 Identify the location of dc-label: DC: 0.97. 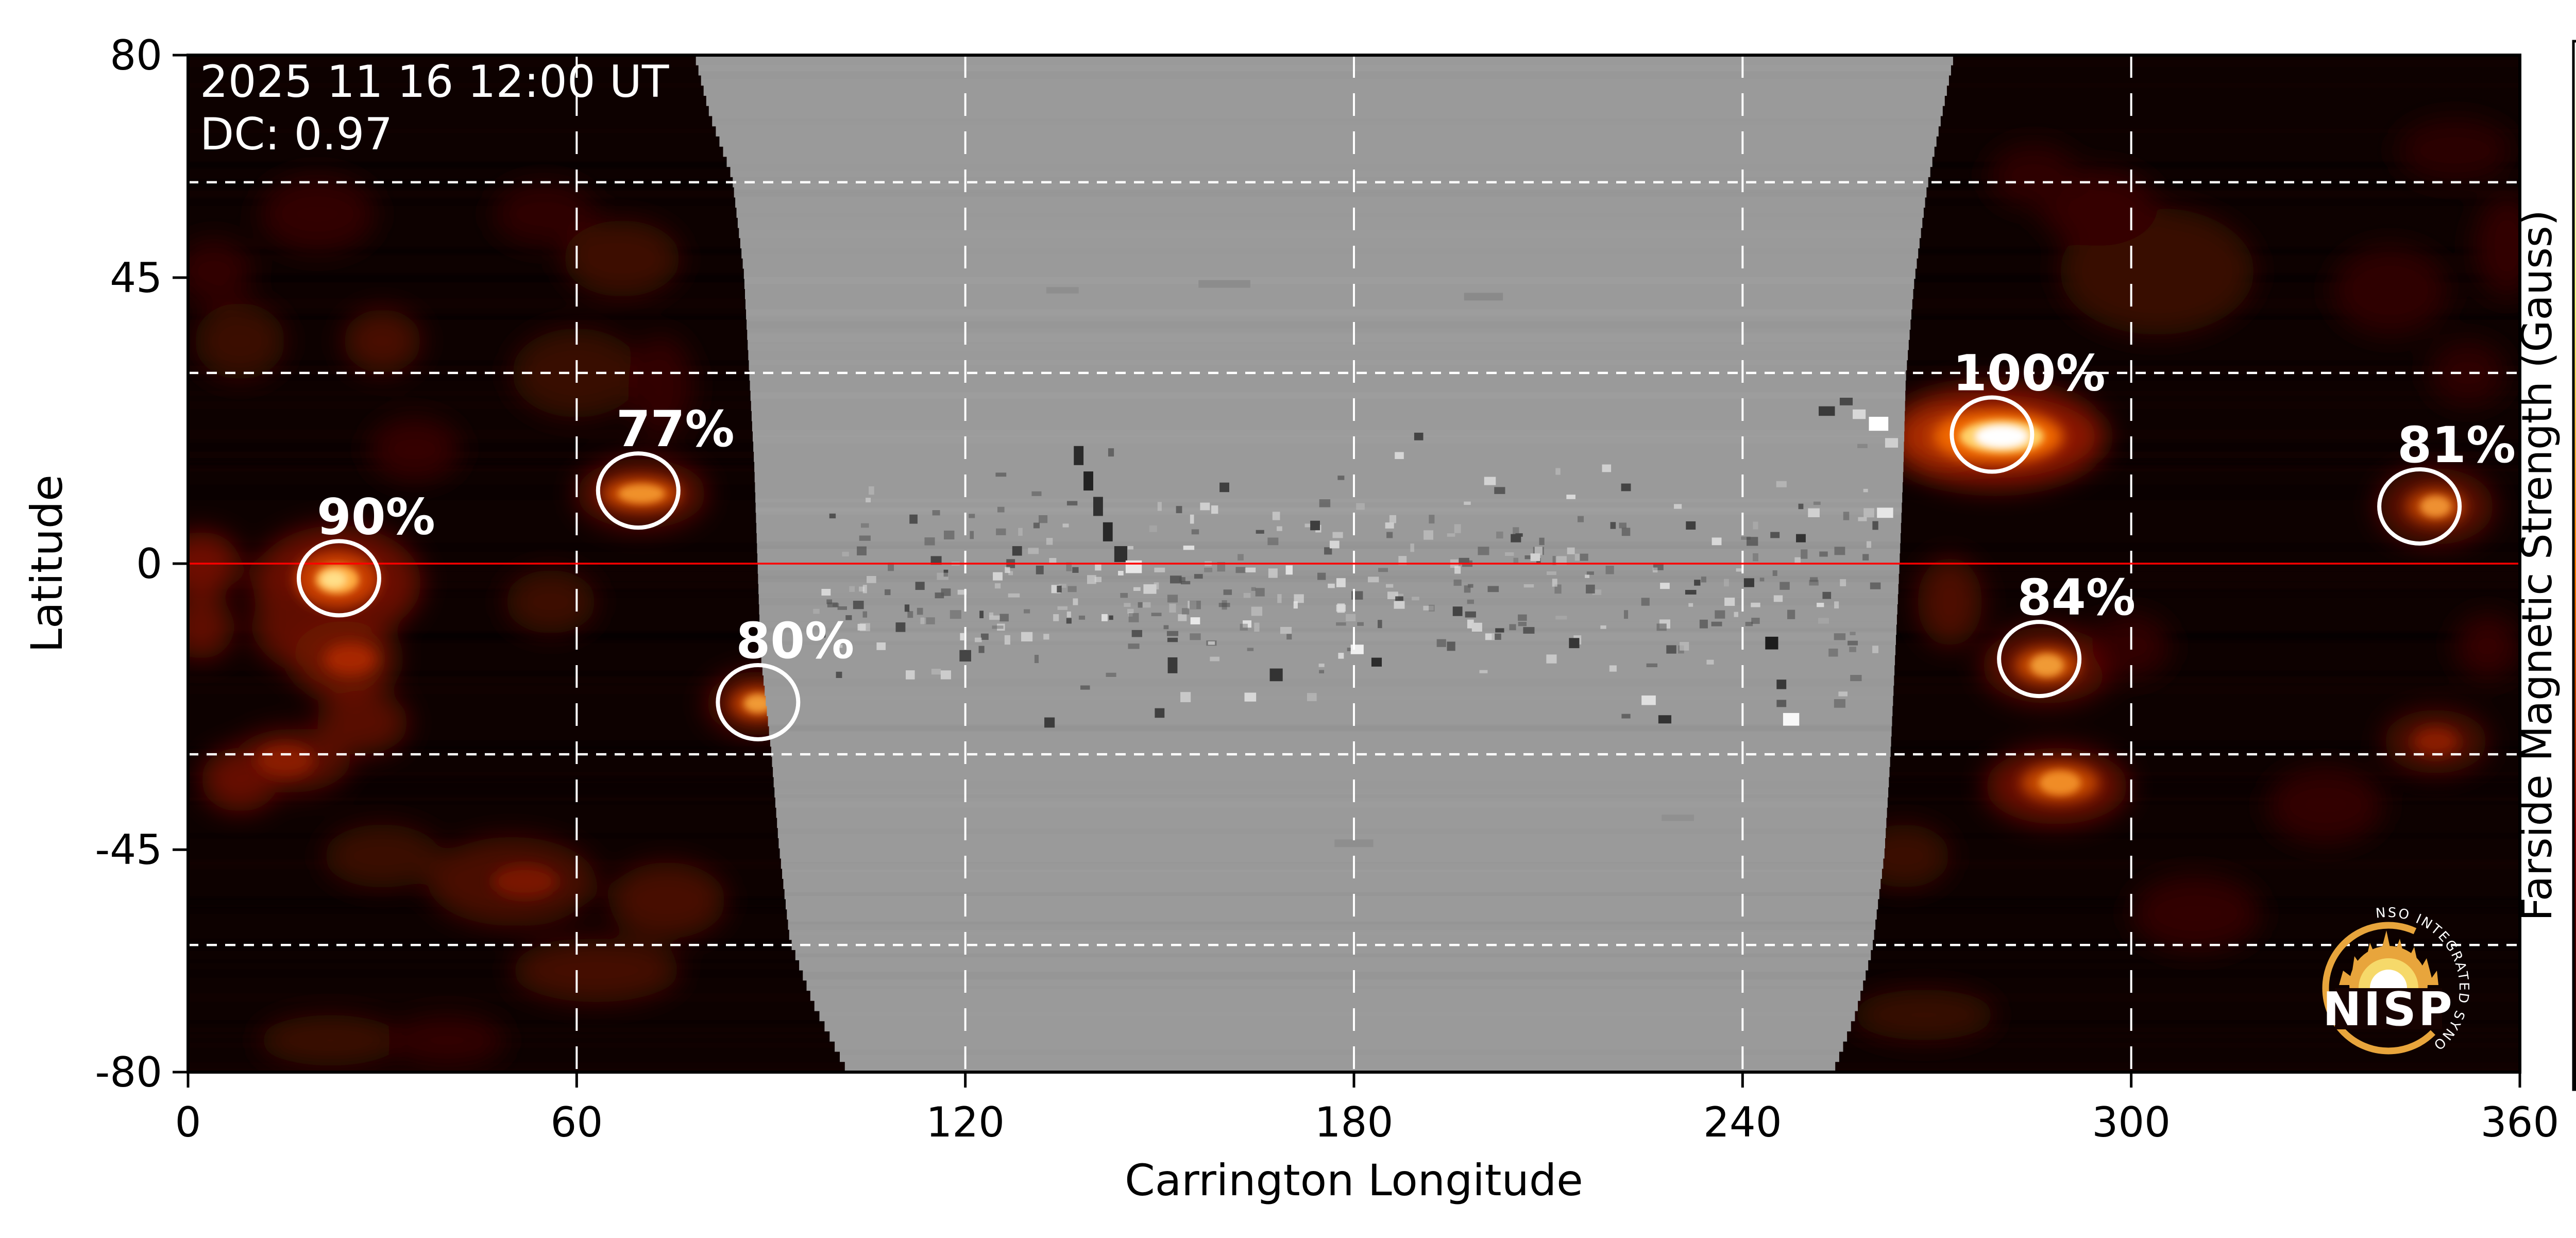
(296, 134).